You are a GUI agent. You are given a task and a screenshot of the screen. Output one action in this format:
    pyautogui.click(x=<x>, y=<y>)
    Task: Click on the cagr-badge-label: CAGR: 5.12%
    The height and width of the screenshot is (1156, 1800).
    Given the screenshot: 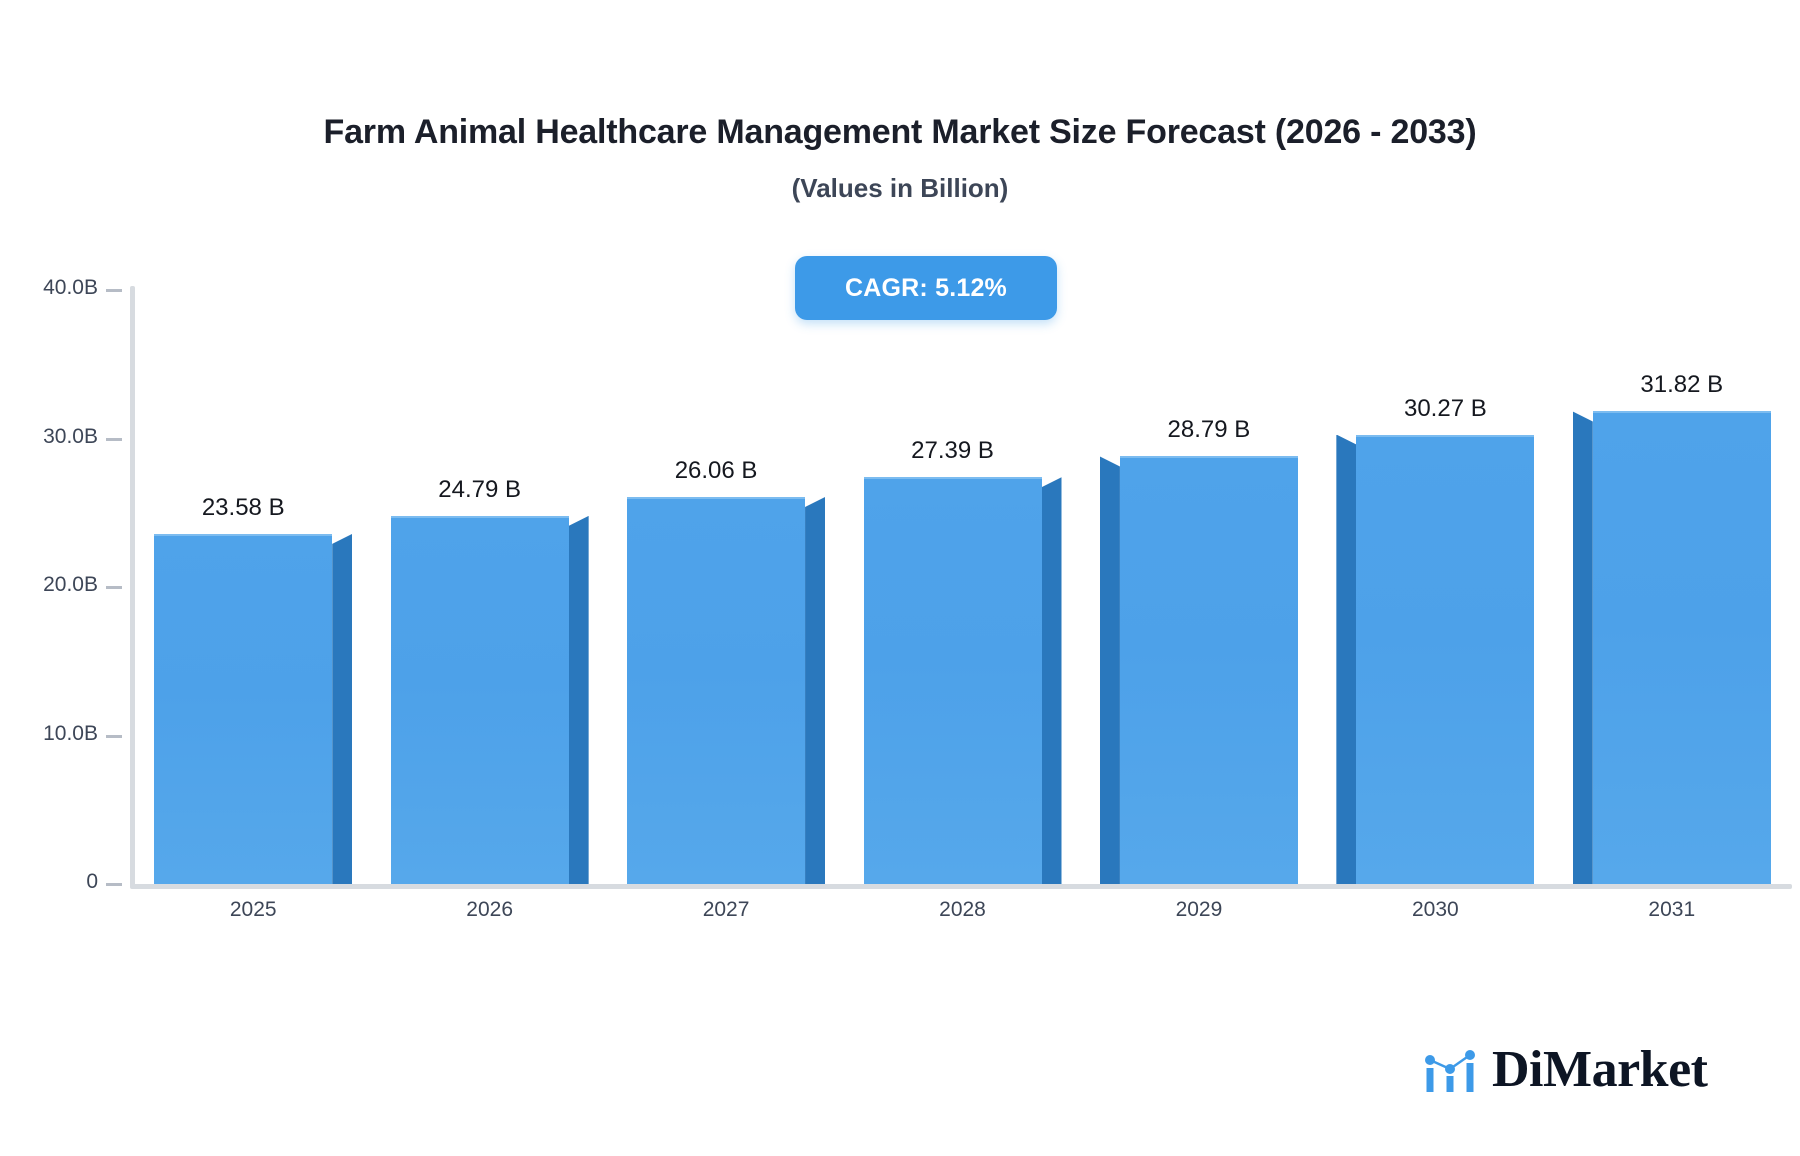 What is the action you would take?
    pyautogui.click(x=926, y=287)
    